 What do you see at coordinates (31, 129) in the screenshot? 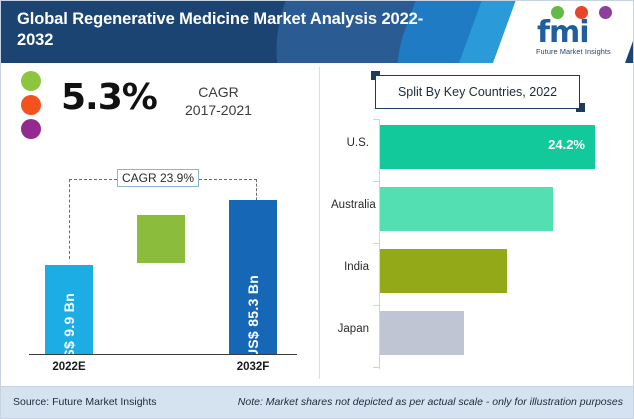
I see `cagr-purple-dot-icon` at bounding box center [31, 129].